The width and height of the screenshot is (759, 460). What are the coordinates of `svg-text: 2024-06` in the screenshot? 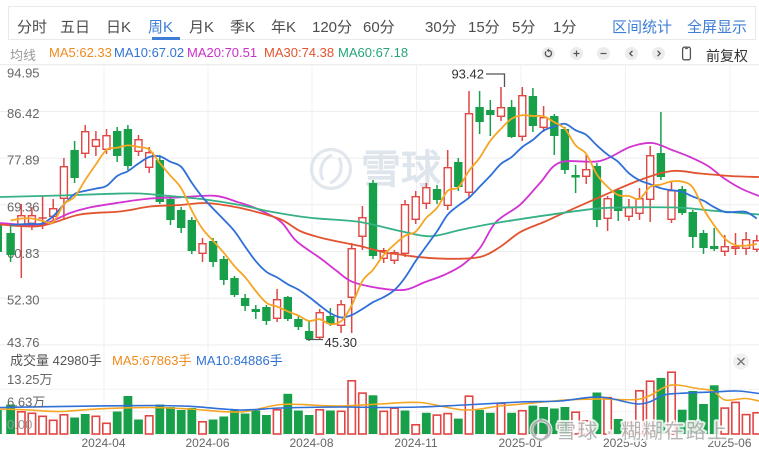 It's located at (207, 443).